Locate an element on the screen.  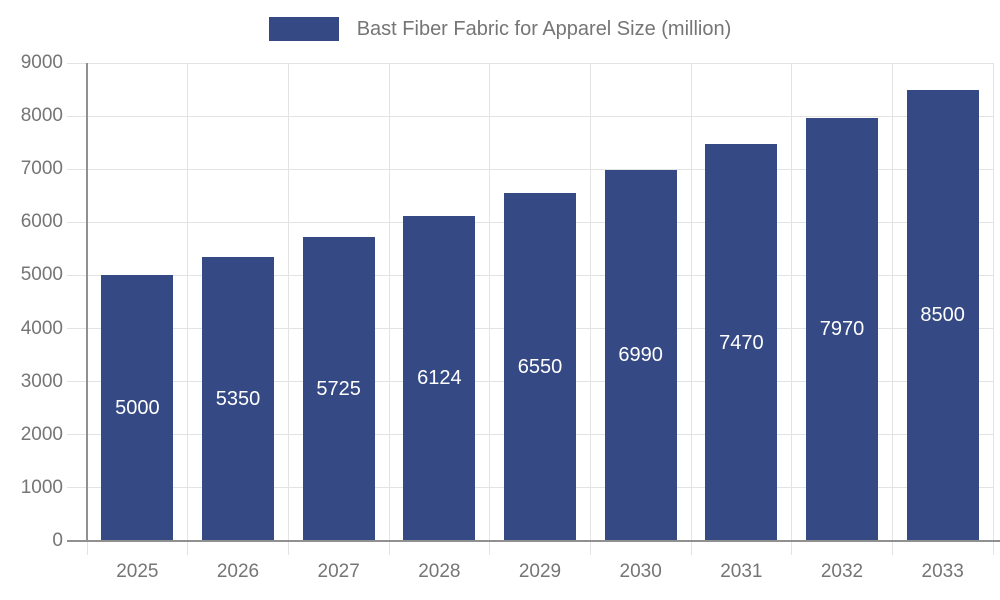
y-axis-tick-label: 1000 is located at coordinates (41, 487).